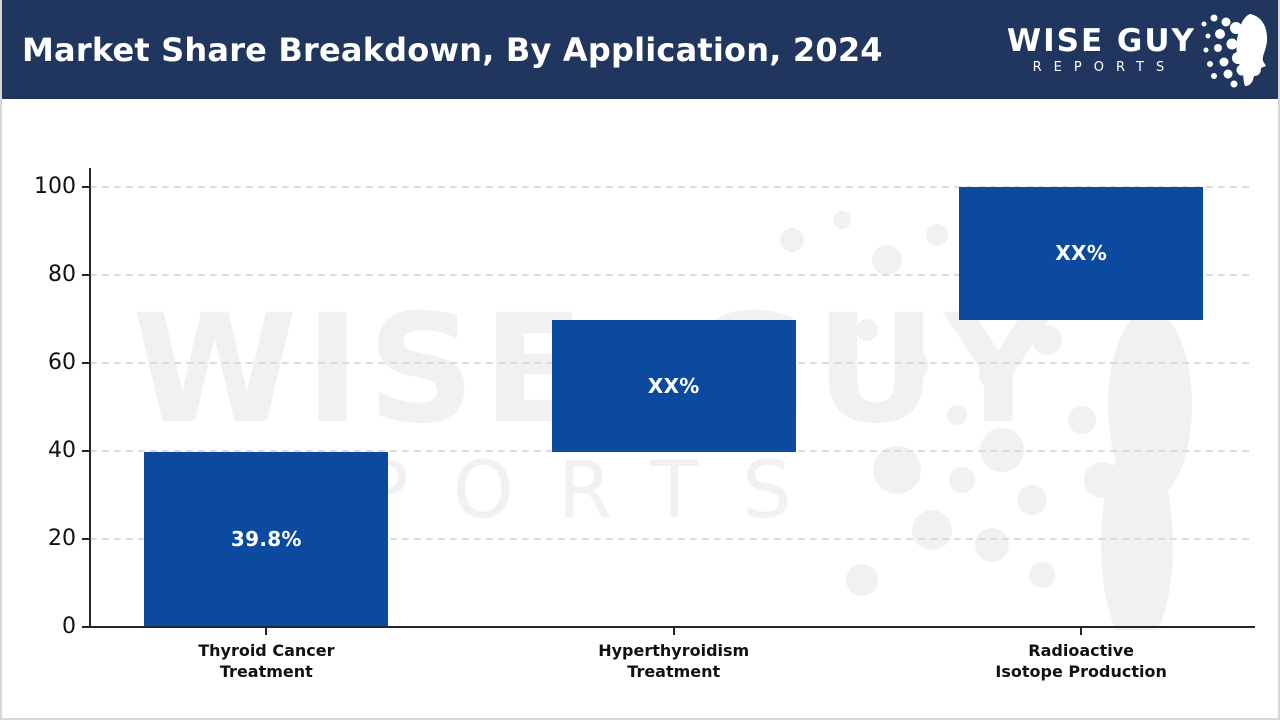 The width and height of the screenshot is (1280, 720). Describe the element at coordinates (672, 627) in the screenshot. I see `x-axis-line` at that location.